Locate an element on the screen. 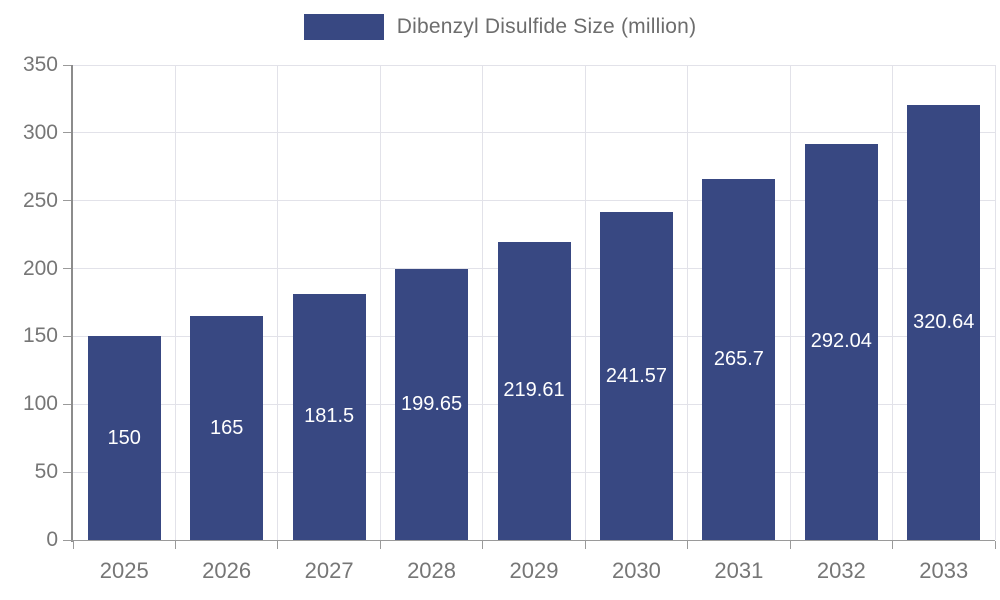 The height and width of the screenshot is (600, 1000). y-tick-label: 300 is located at coordinates (40, 132).